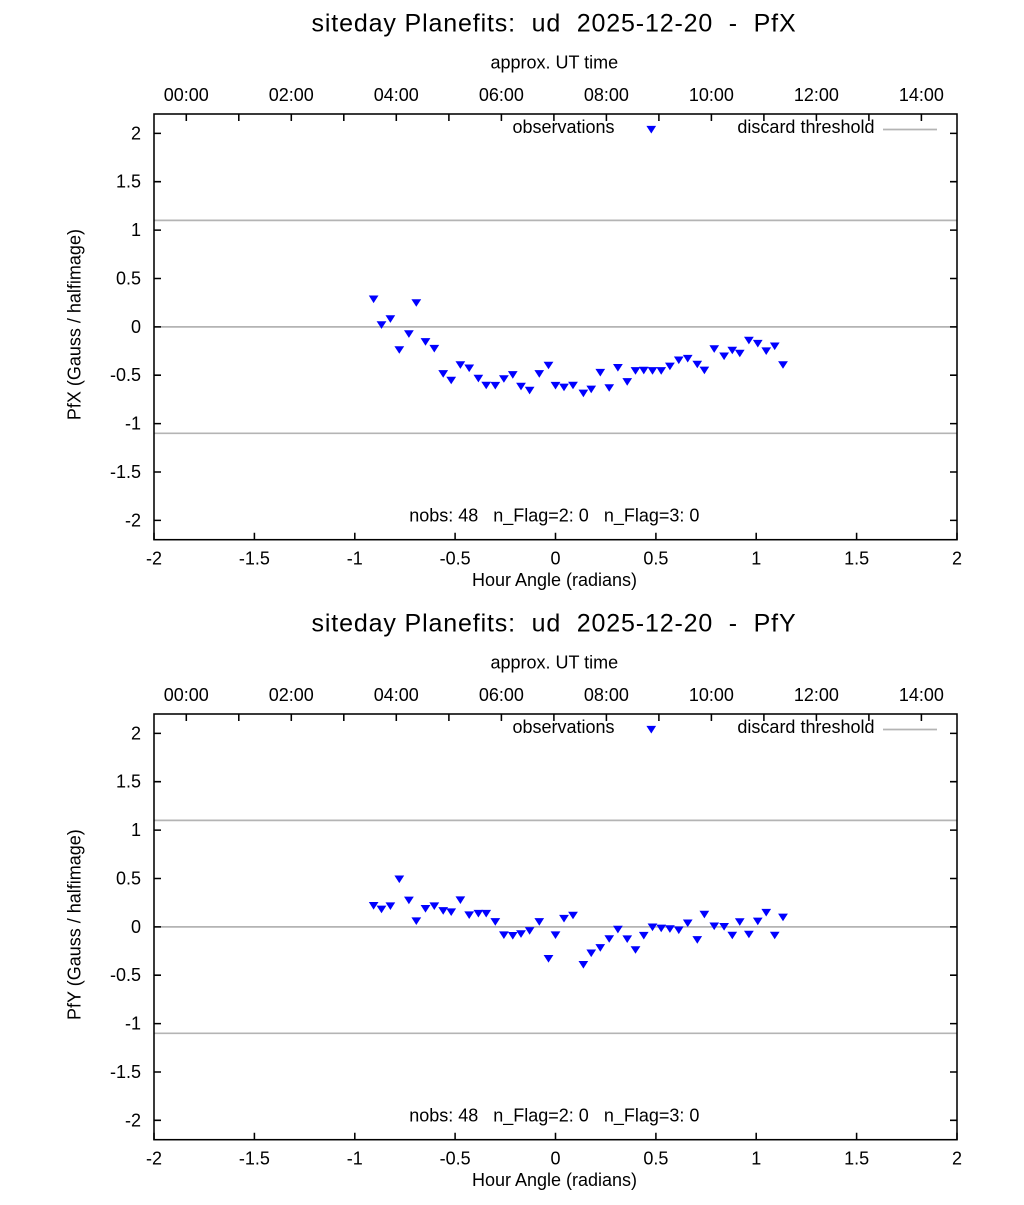 The image size is (1024, 1205). I want to click on svg-text: PfY (Gauss / halfimage), so click(74, 924).